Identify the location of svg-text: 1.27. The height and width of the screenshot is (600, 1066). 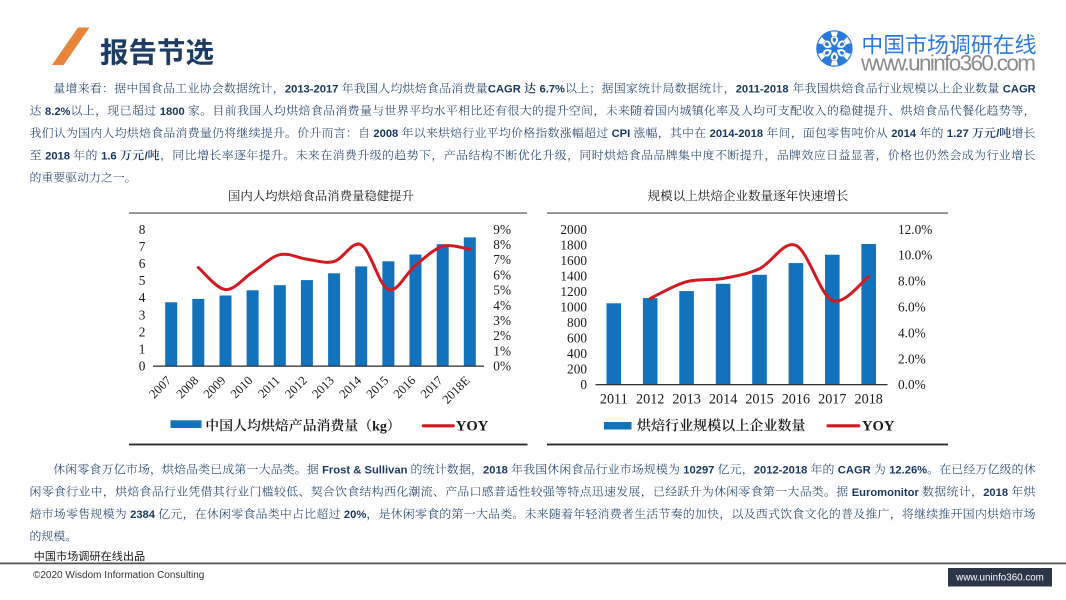
(958, 134).